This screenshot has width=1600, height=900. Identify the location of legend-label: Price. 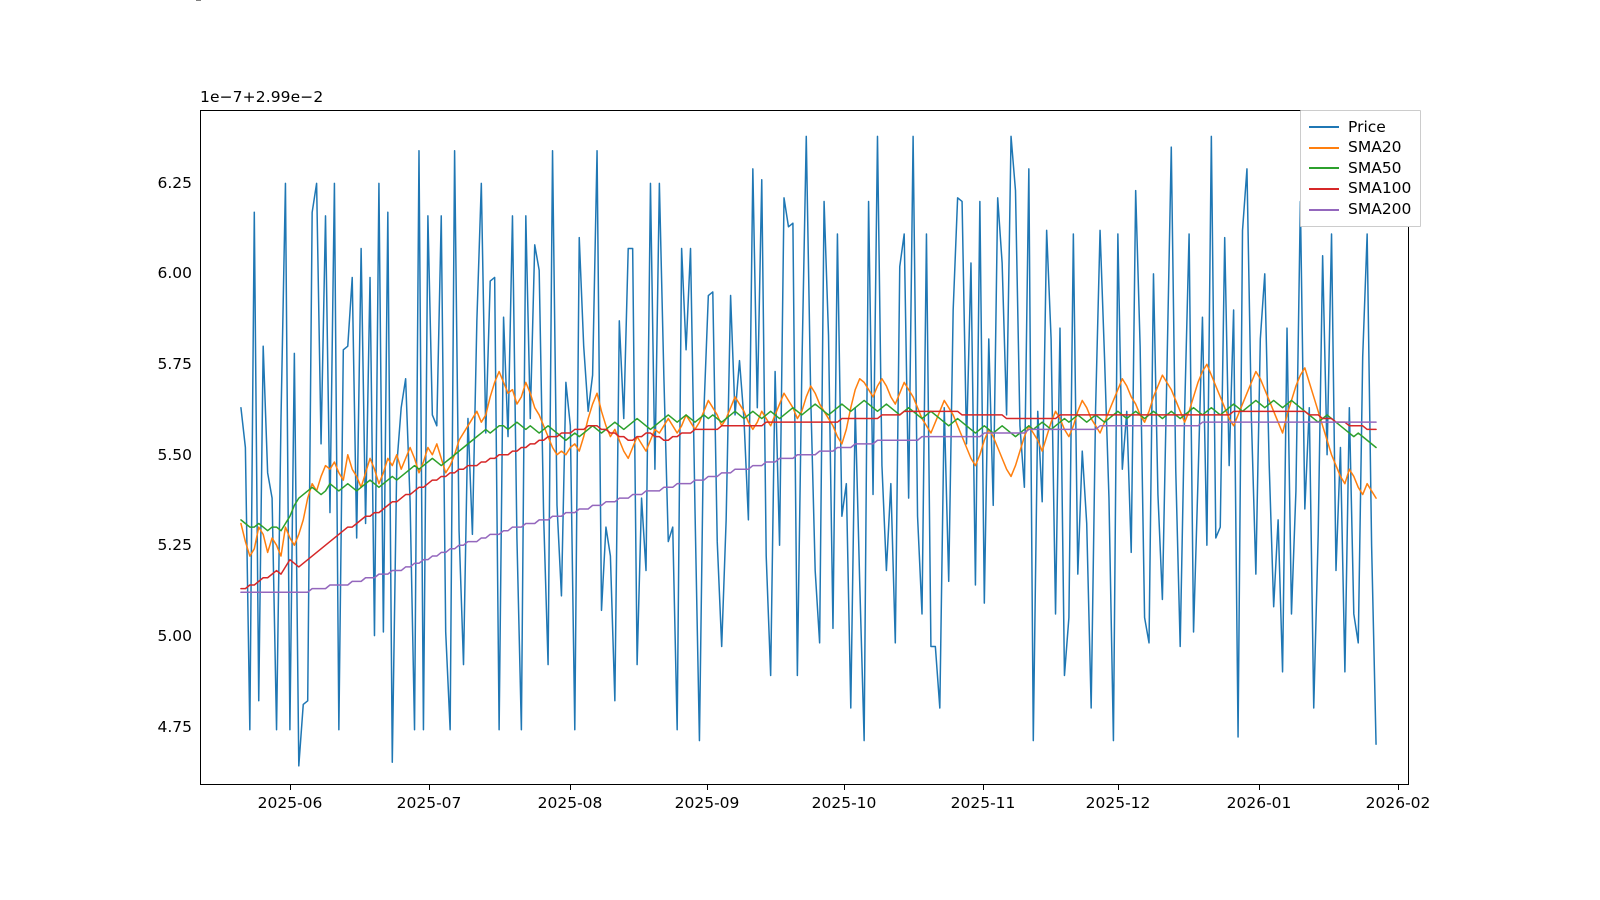
(1367, 126).